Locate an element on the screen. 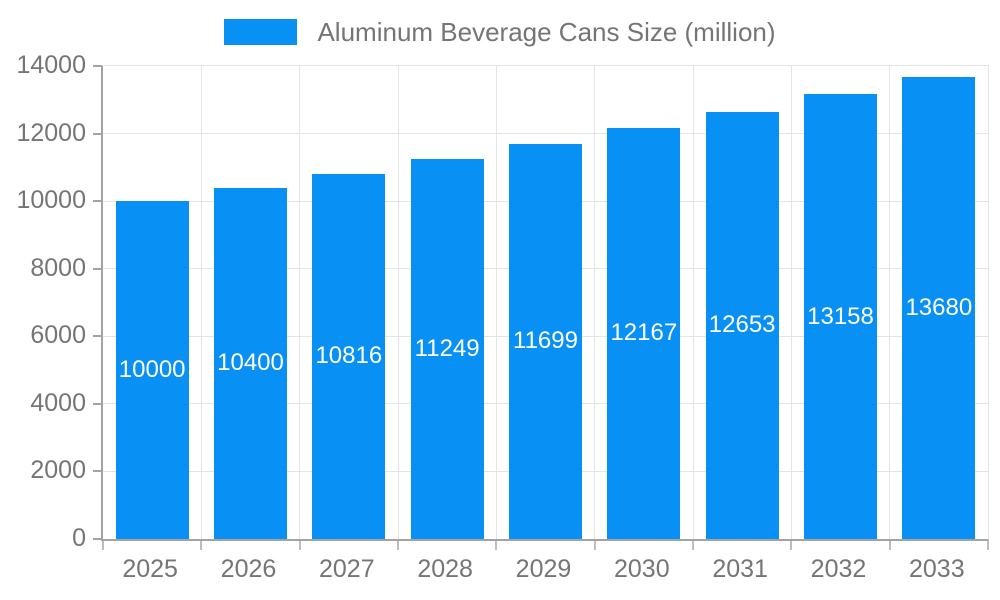 The image size is (1000, 600). bar: 10000 is located at coordinates (152, 370).